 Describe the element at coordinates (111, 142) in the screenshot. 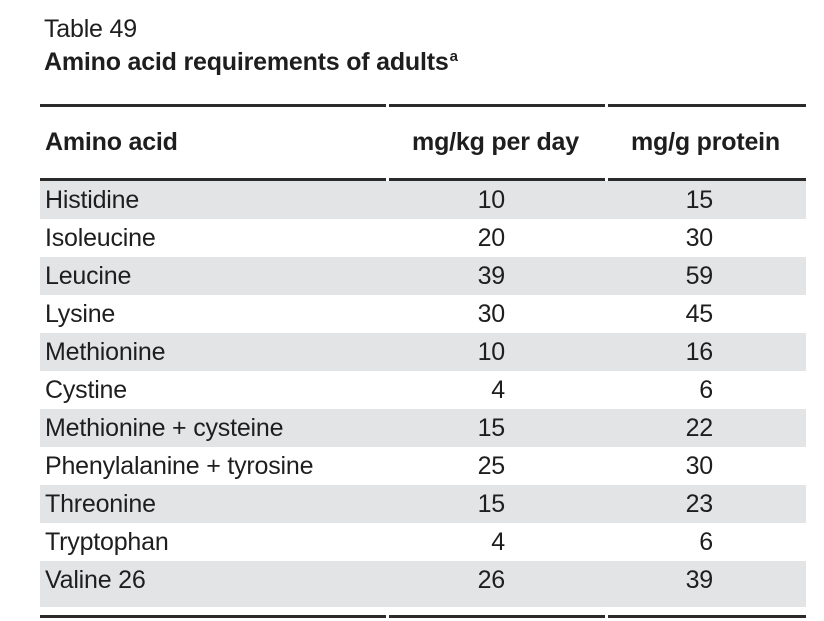

I see `column-header-amino-acid: Amino acid` at that location.